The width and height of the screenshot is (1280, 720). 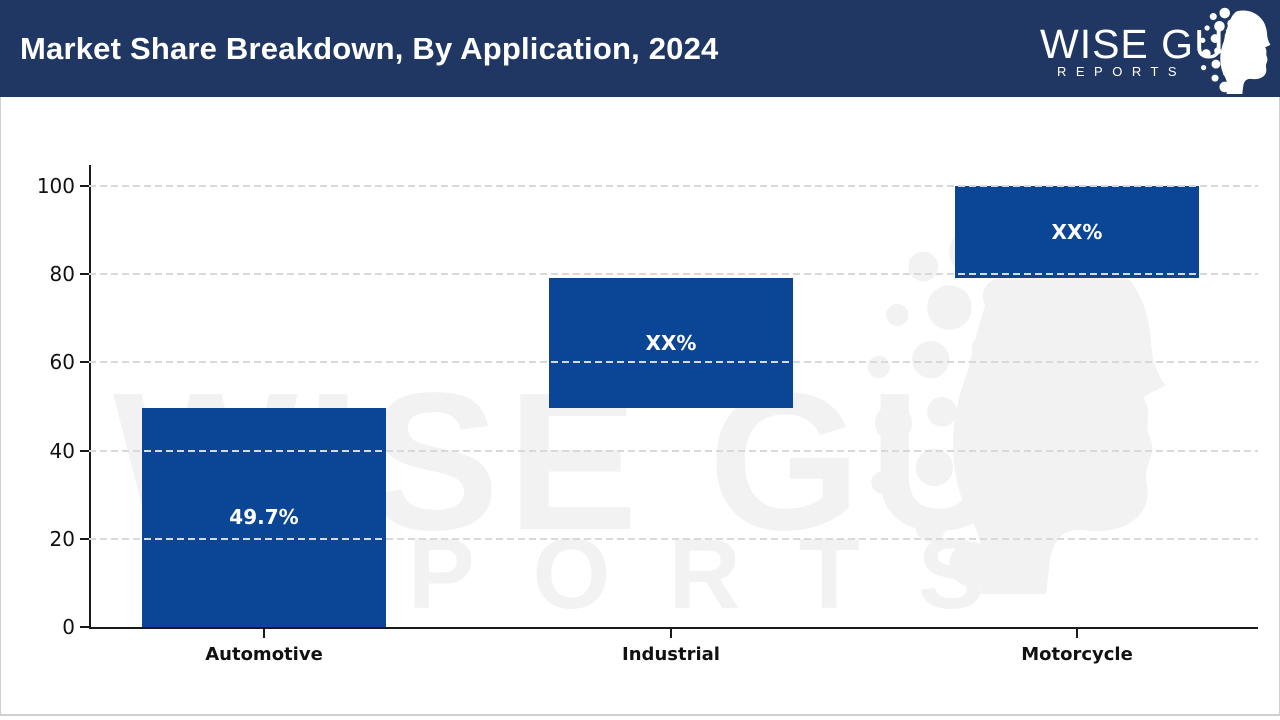 What do you see at coordinates (62, 538) in the screenshot?
I see `y-tick-label: 20` at bounding box center [62, 538].